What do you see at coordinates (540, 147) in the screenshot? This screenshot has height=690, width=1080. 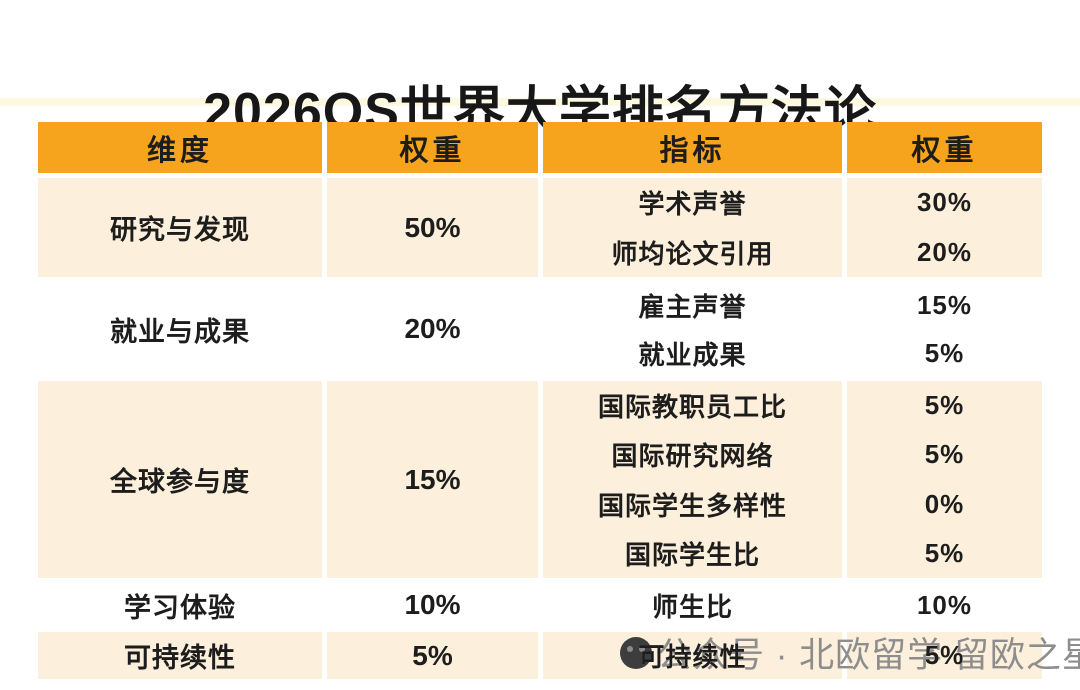 I see `table-header-row: 维度 权重 指标 权重` at bounding box center [540, 147].